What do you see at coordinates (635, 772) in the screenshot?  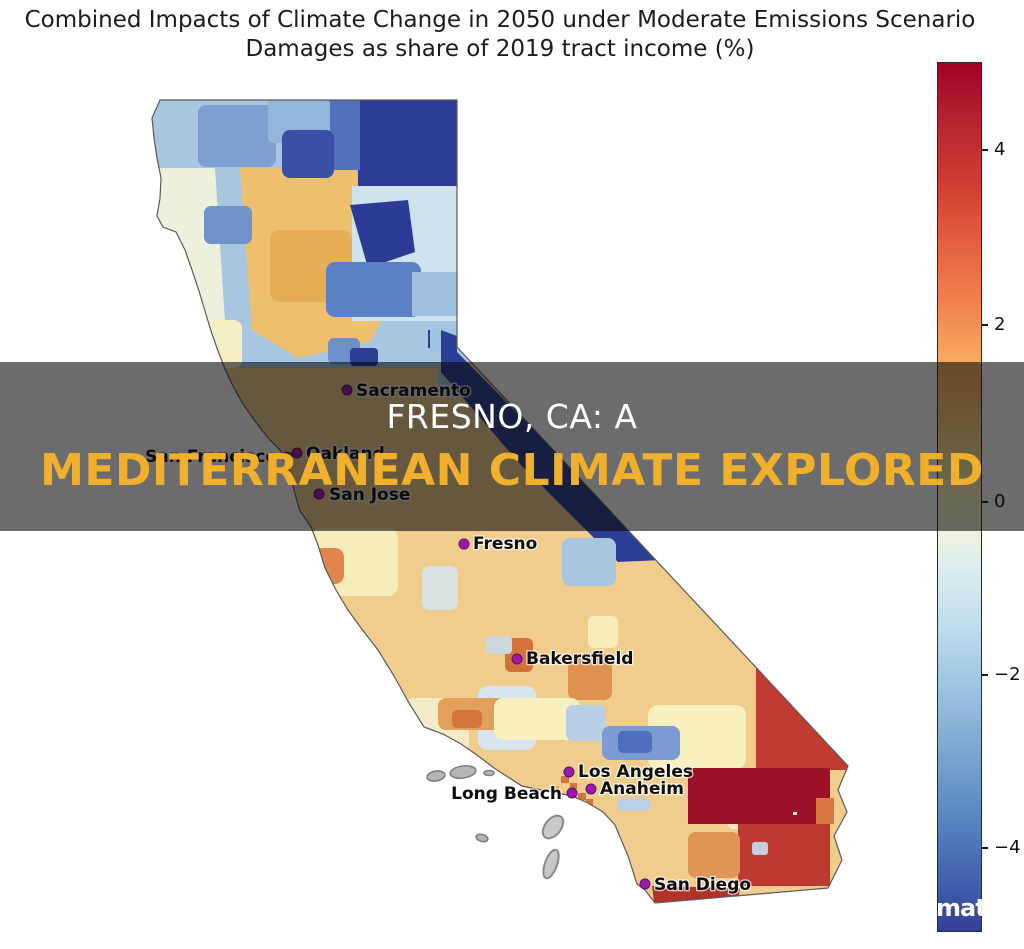 I see `city-label-los-angeles: Los Angeles` at bounding box center [635, 772].